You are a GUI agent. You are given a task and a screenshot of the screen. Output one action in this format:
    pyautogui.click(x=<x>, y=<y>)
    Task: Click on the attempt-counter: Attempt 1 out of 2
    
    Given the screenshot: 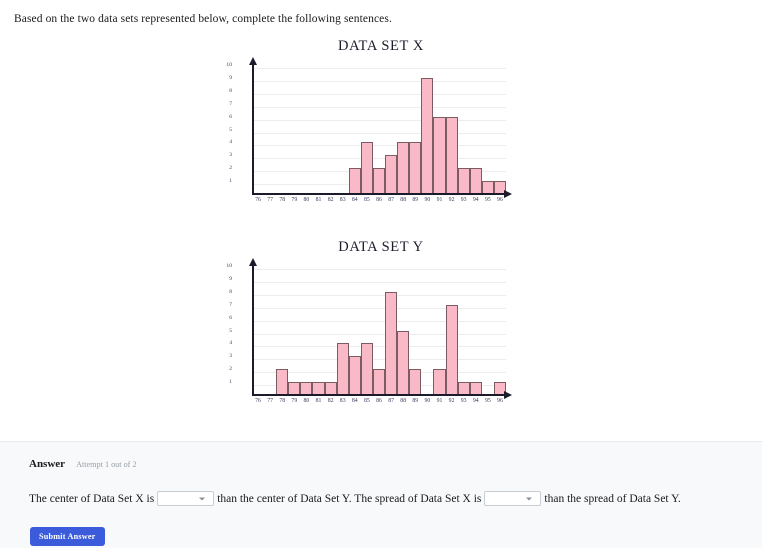 What is the action you would take?
    pyautogui.click(x=106, y=464)
    